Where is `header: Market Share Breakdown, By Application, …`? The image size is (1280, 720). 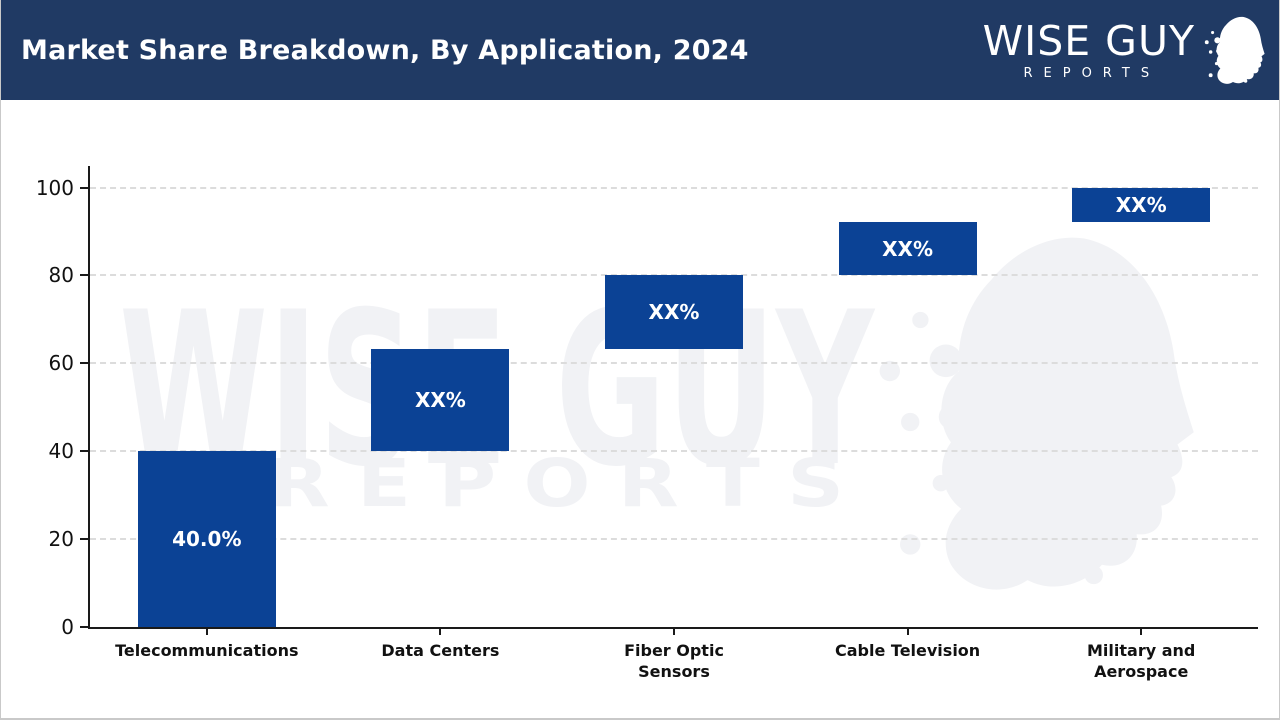
header: Market Share Breakdown, By Application, … is located at coordinates (640, 50).